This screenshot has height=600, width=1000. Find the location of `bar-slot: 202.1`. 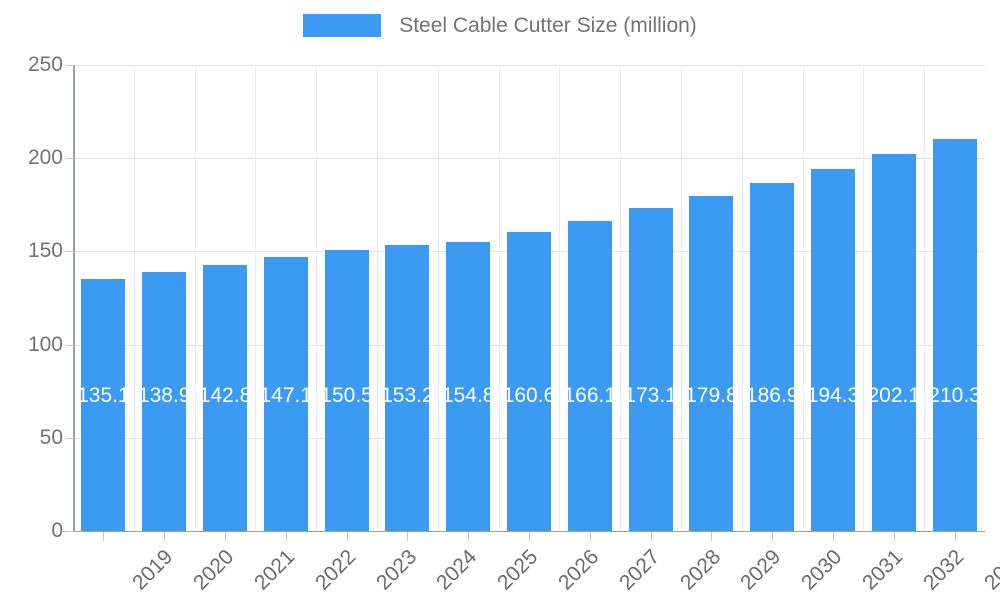

bar-slot: 202.1 is located at coordinates (893, 298).